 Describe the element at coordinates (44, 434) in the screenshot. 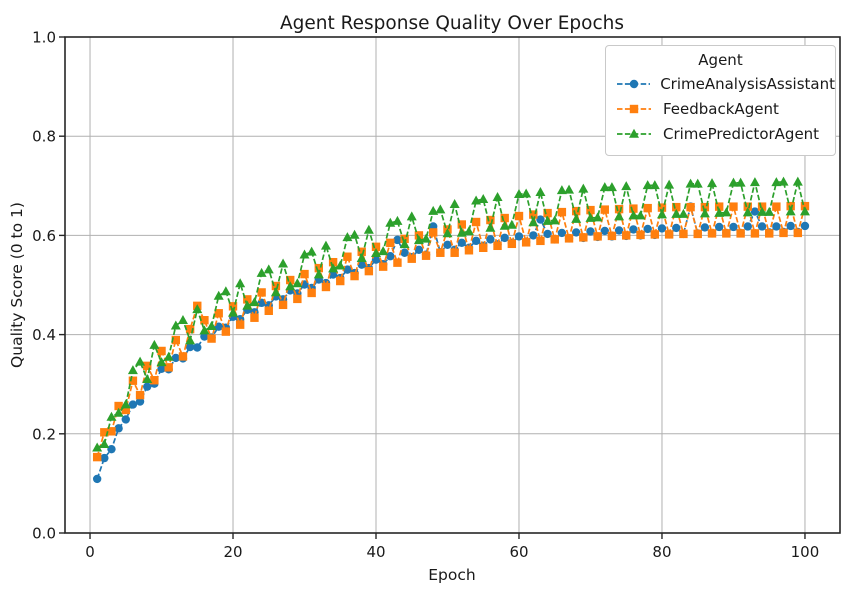

I see `y-tick-label: 0.2` at that location.